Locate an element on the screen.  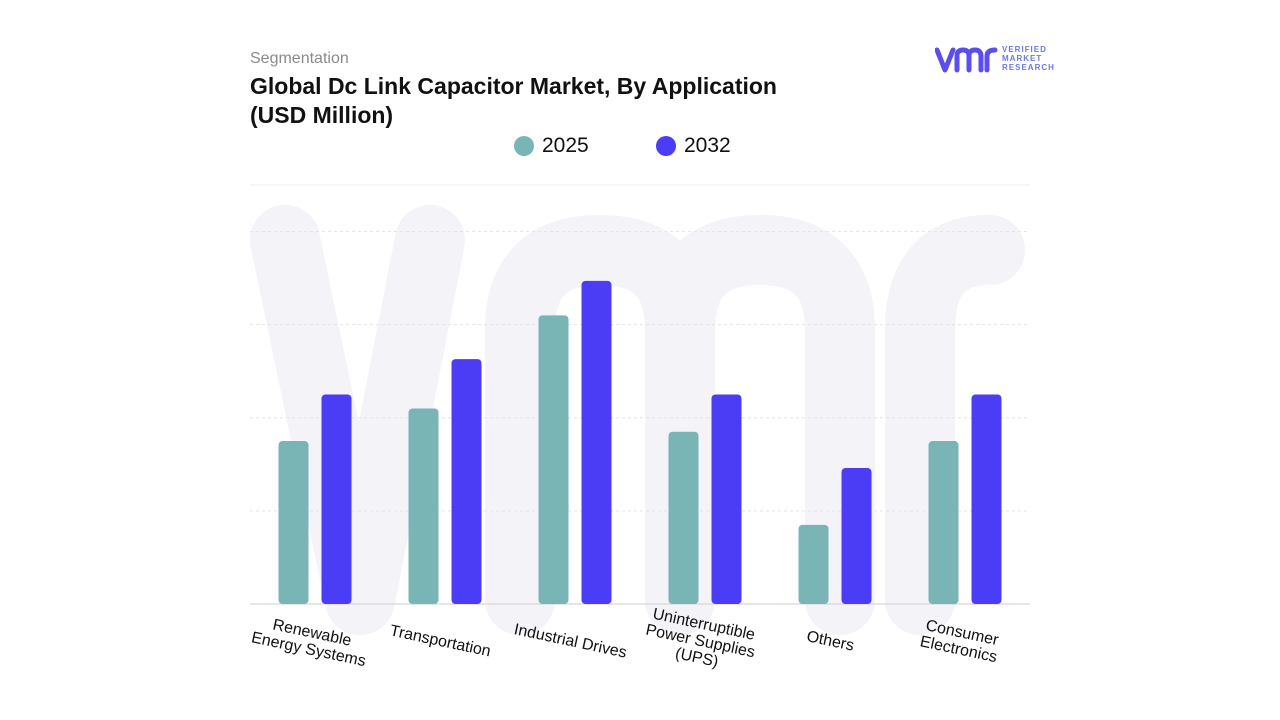
logo-line-market: MARKET is located at coordinates (1022, 58).